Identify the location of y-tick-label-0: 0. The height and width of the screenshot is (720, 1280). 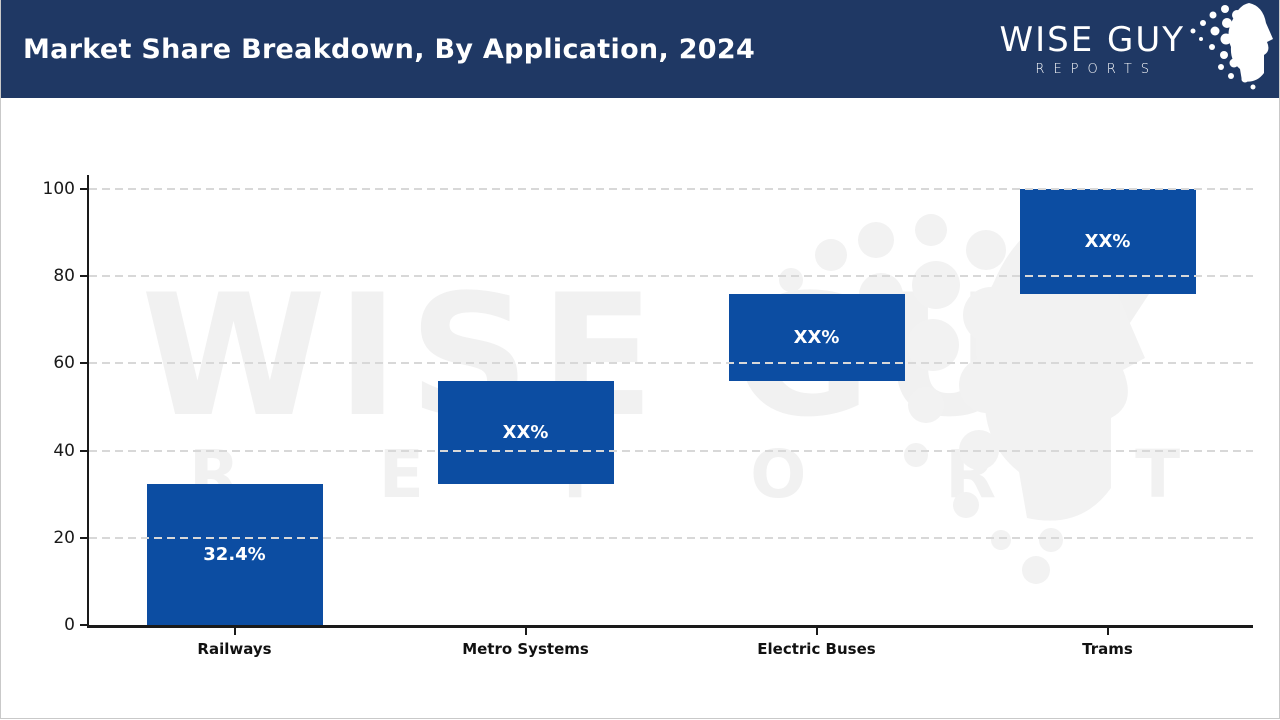
(69, 625).